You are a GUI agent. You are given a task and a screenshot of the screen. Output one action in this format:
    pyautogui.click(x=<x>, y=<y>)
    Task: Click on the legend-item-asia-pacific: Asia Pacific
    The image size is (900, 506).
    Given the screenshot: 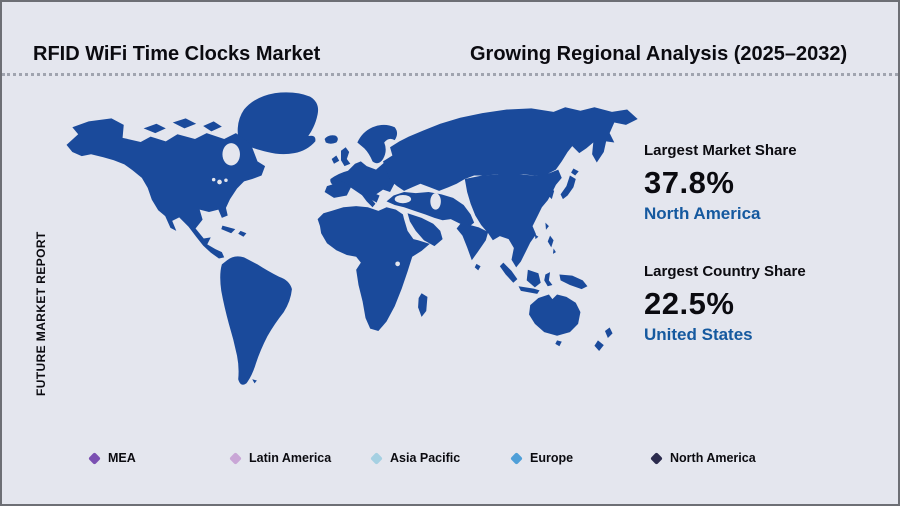 What is the action you would take?
    pyautogui.click(x=415, y=458)
    